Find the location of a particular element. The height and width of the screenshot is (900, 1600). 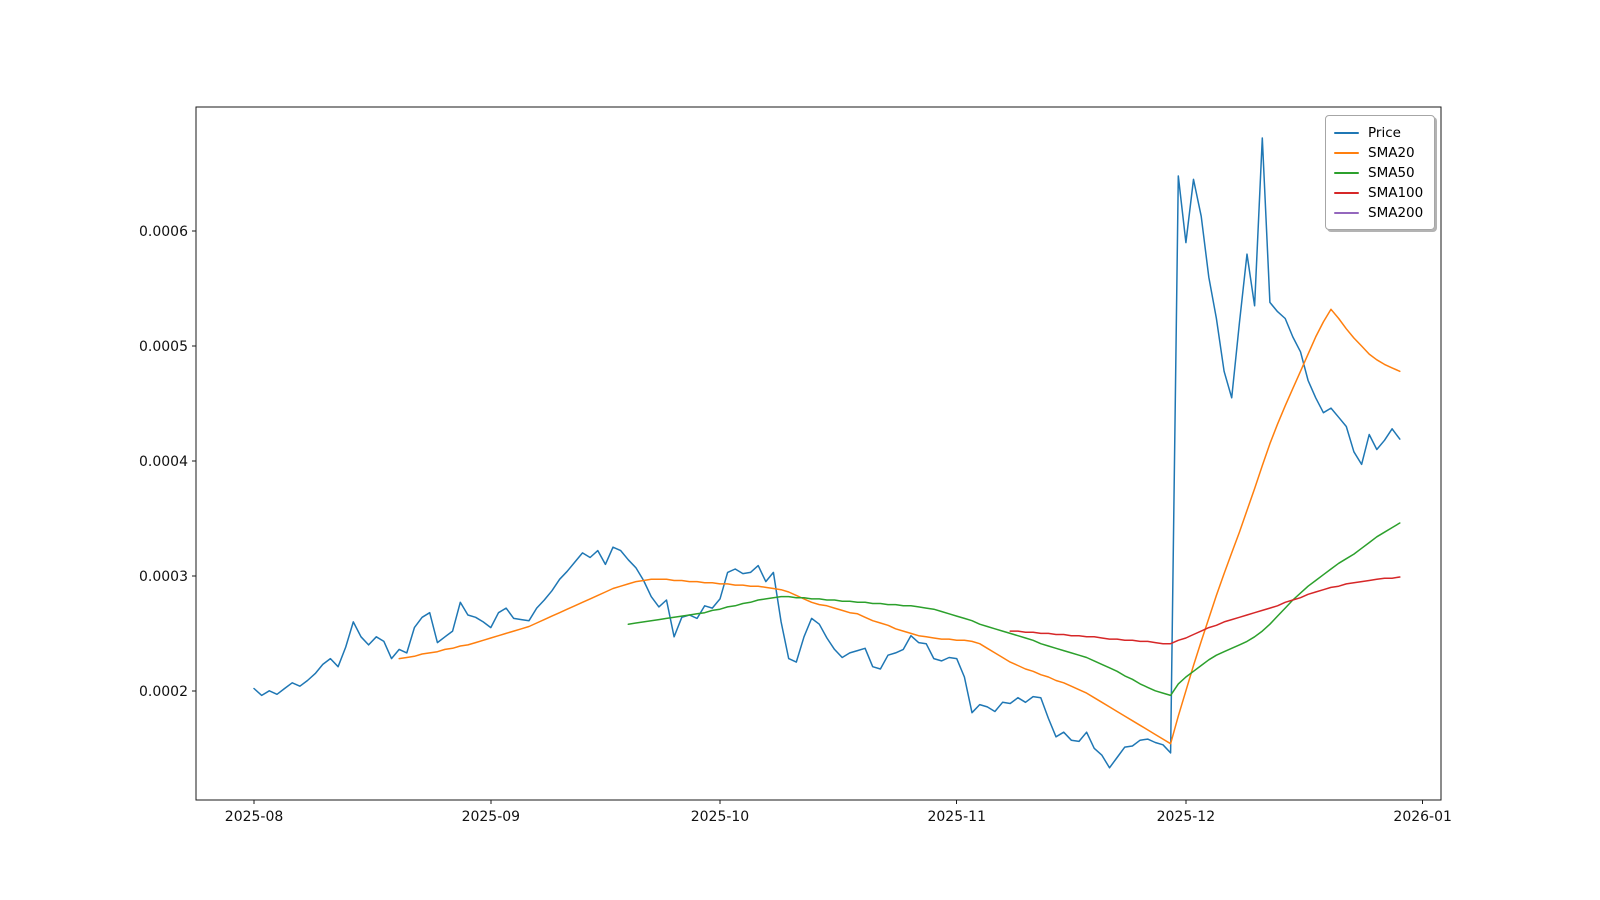

legend: Price SMA20 SMA50 SMA100 SMA200 is located at coordinates (1380, 172).